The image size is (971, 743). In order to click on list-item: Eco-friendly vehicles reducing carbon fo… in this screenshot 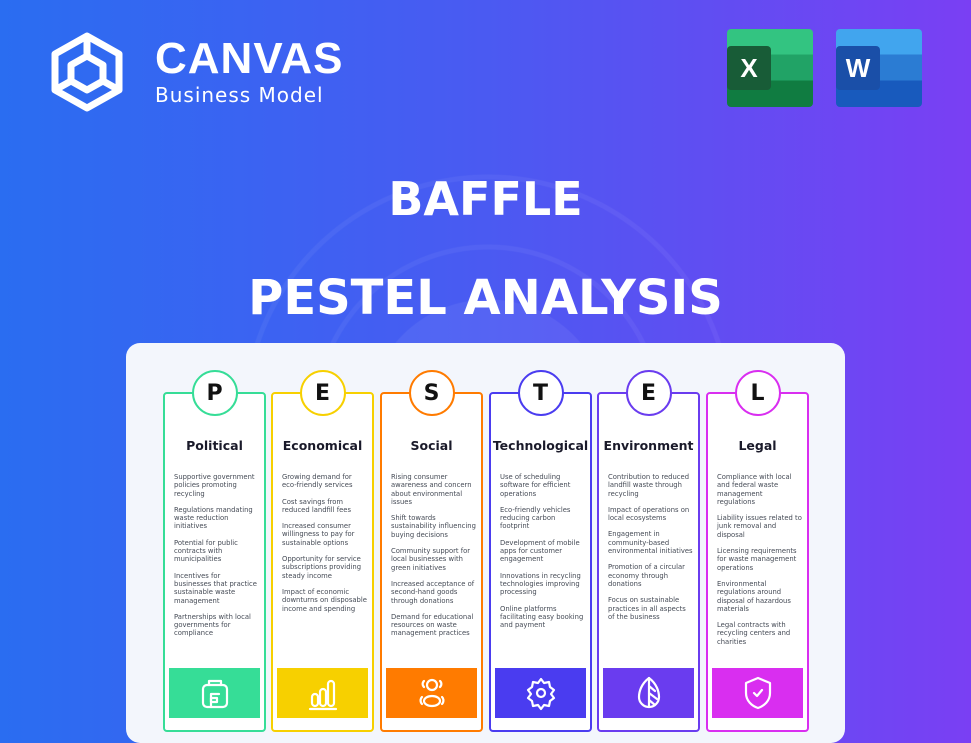, I will do `click(535, 518)`.